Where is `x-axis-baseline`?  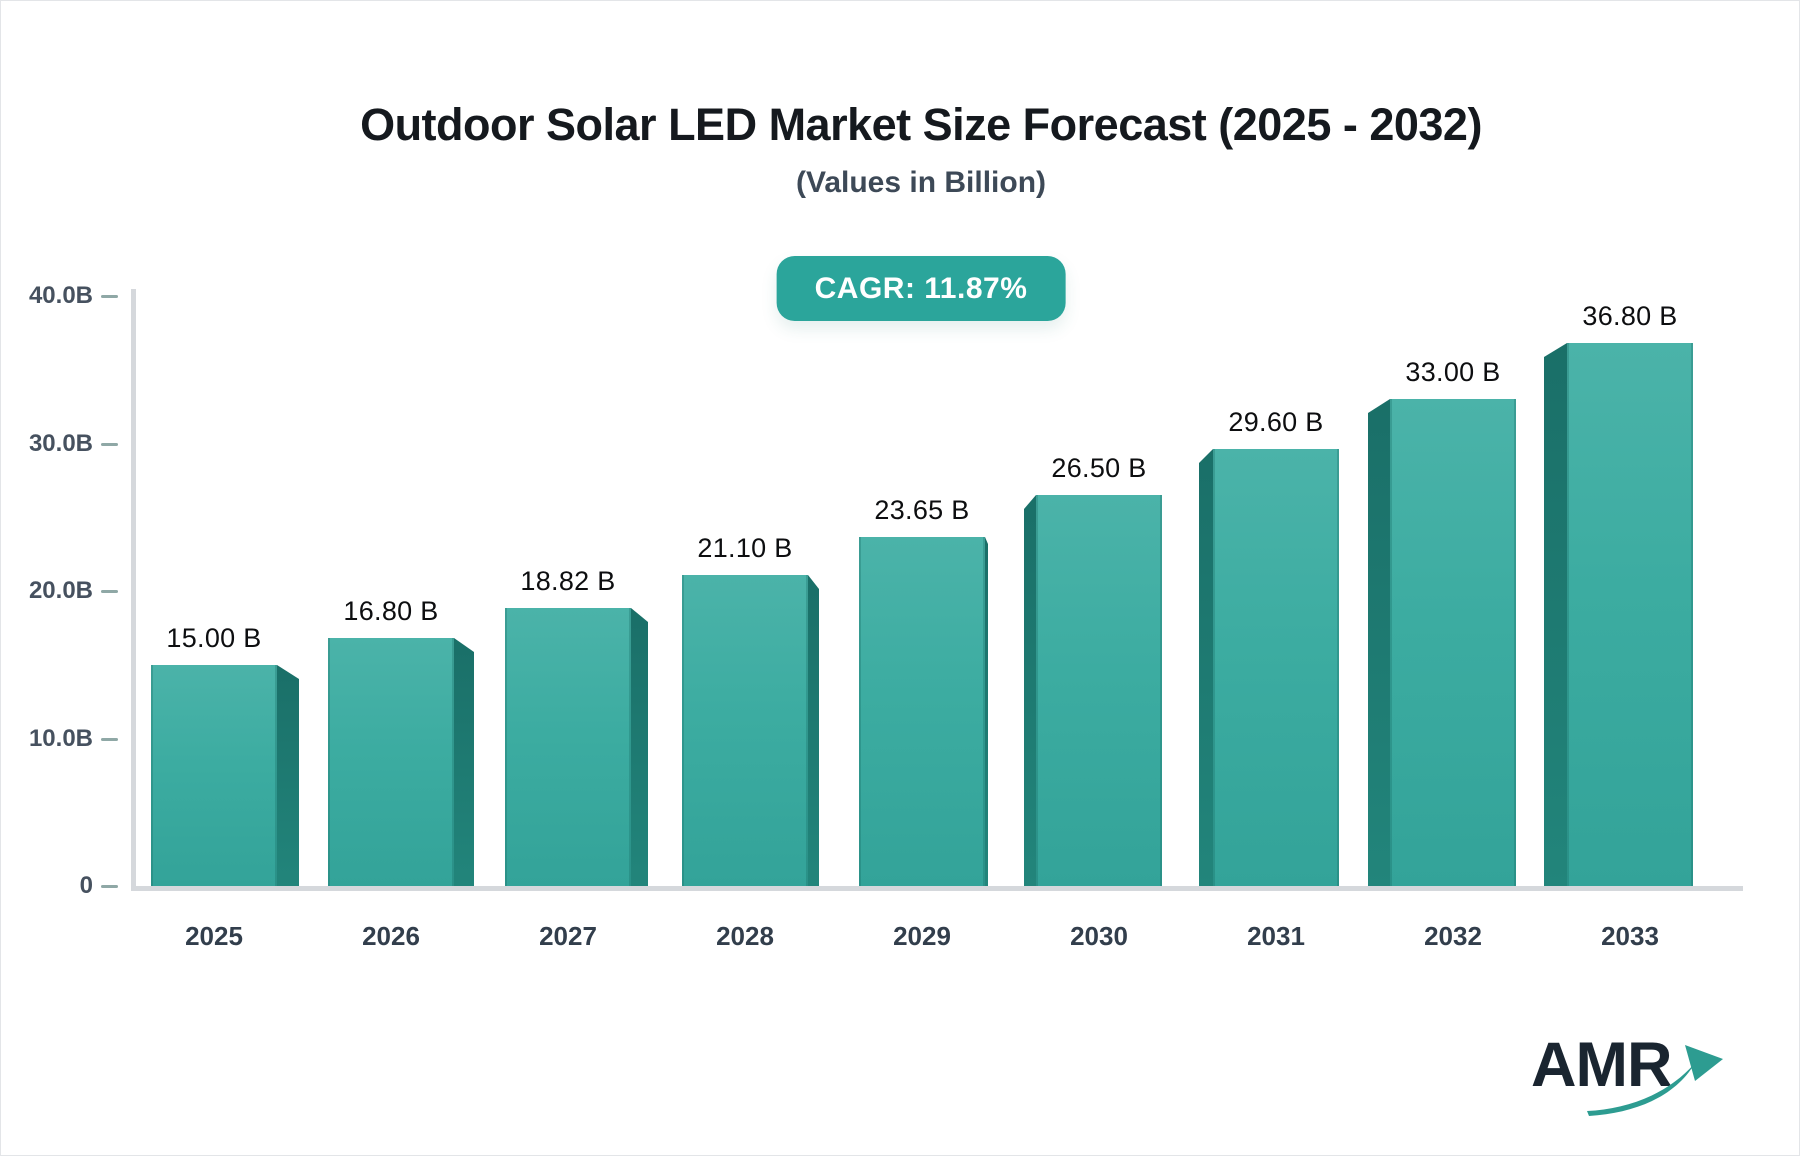 x-axis-baseline is located at coordinates (937, 888).